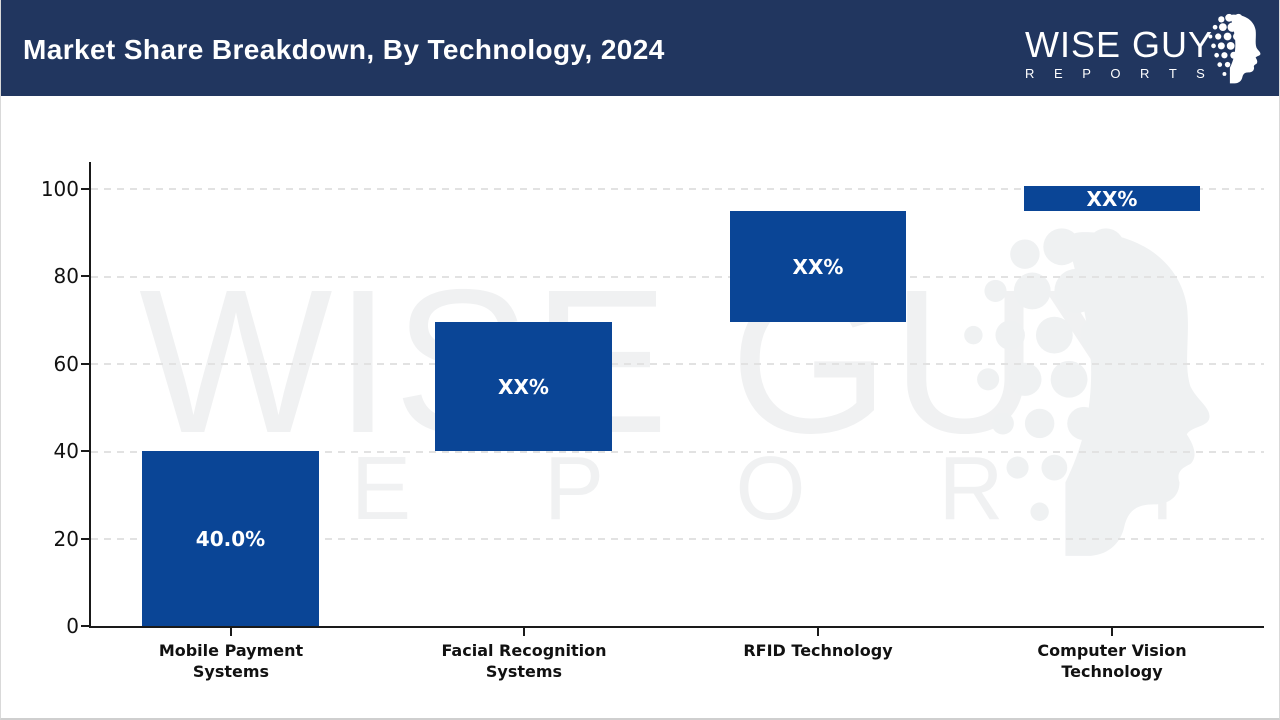 The height and width of the screenshot is (720, 1280). What do you see at coordinates (1112, 661) in the screenshot?
I see `x-axis-category-label: Computer Vision Technology` at bounding box center [1112, 661].